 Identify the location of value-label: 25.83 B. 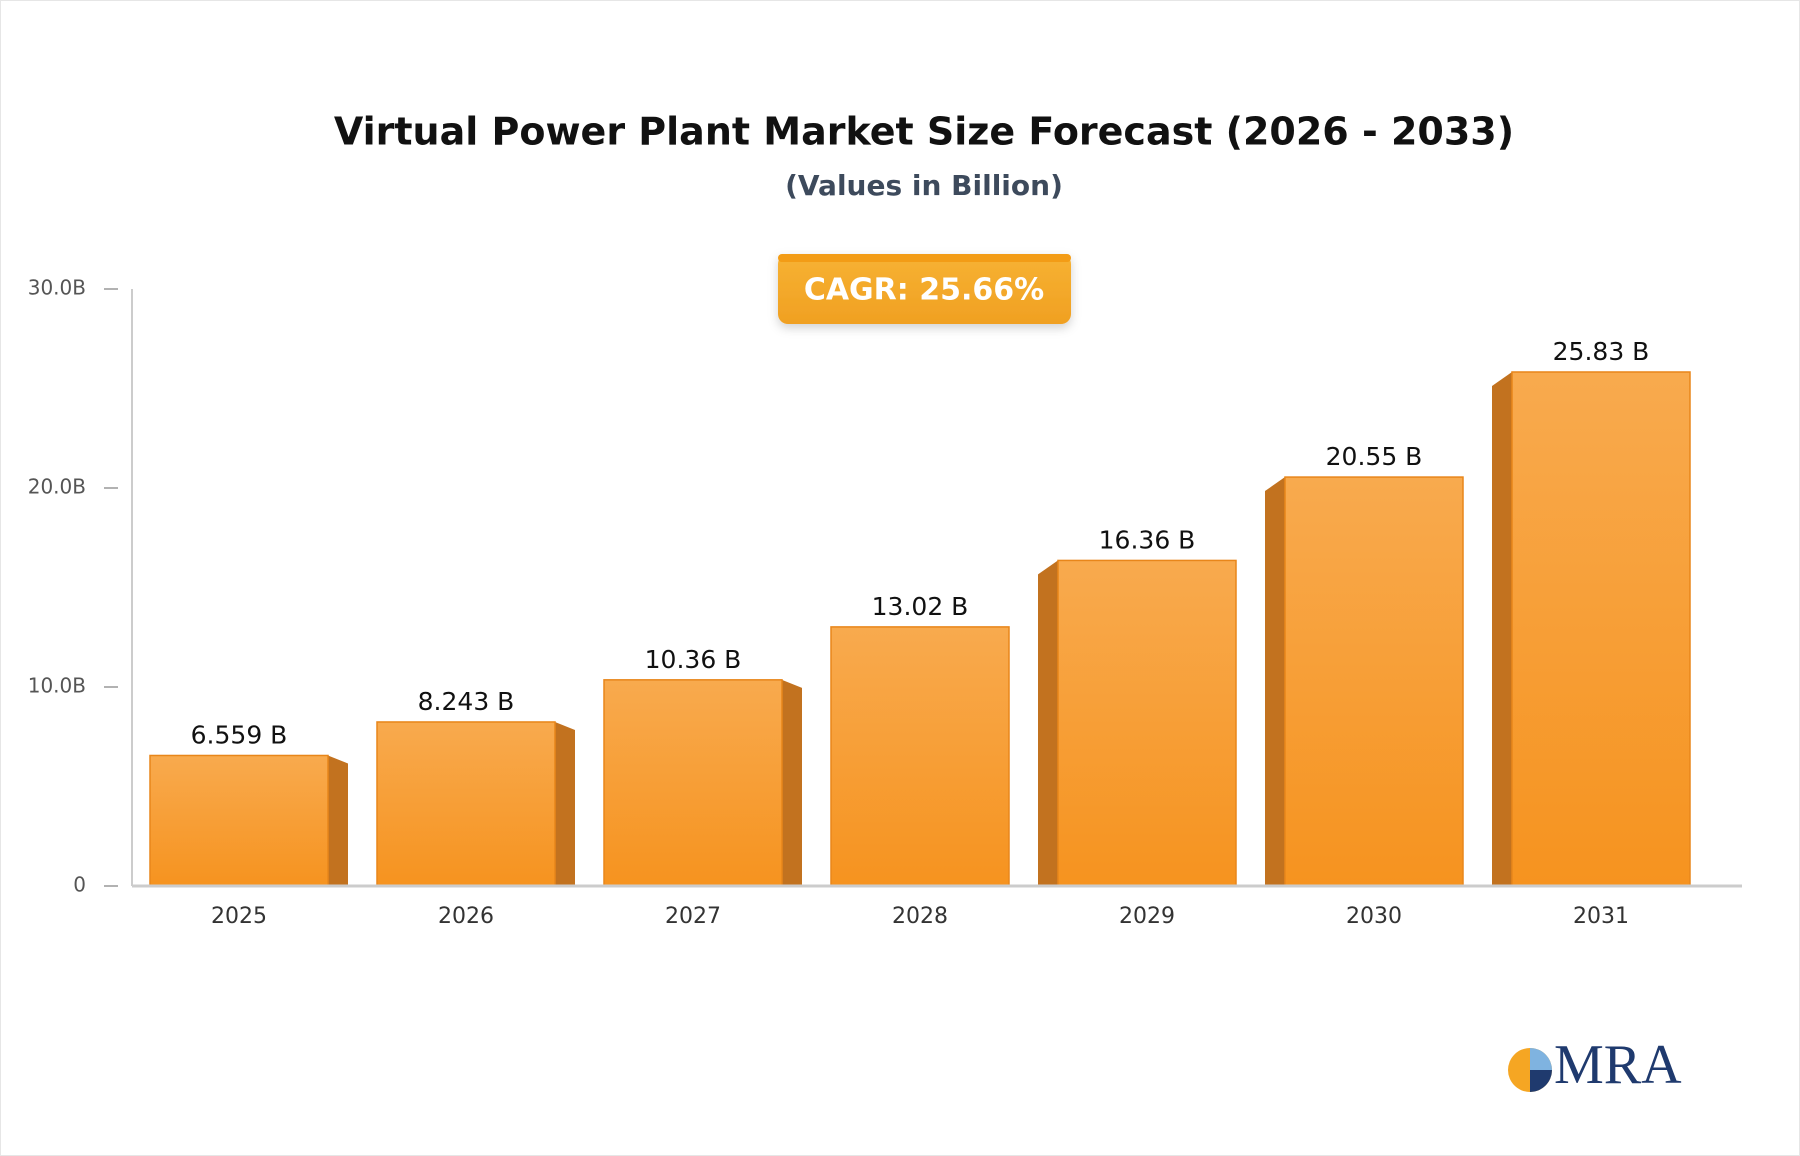
(1601, 351).